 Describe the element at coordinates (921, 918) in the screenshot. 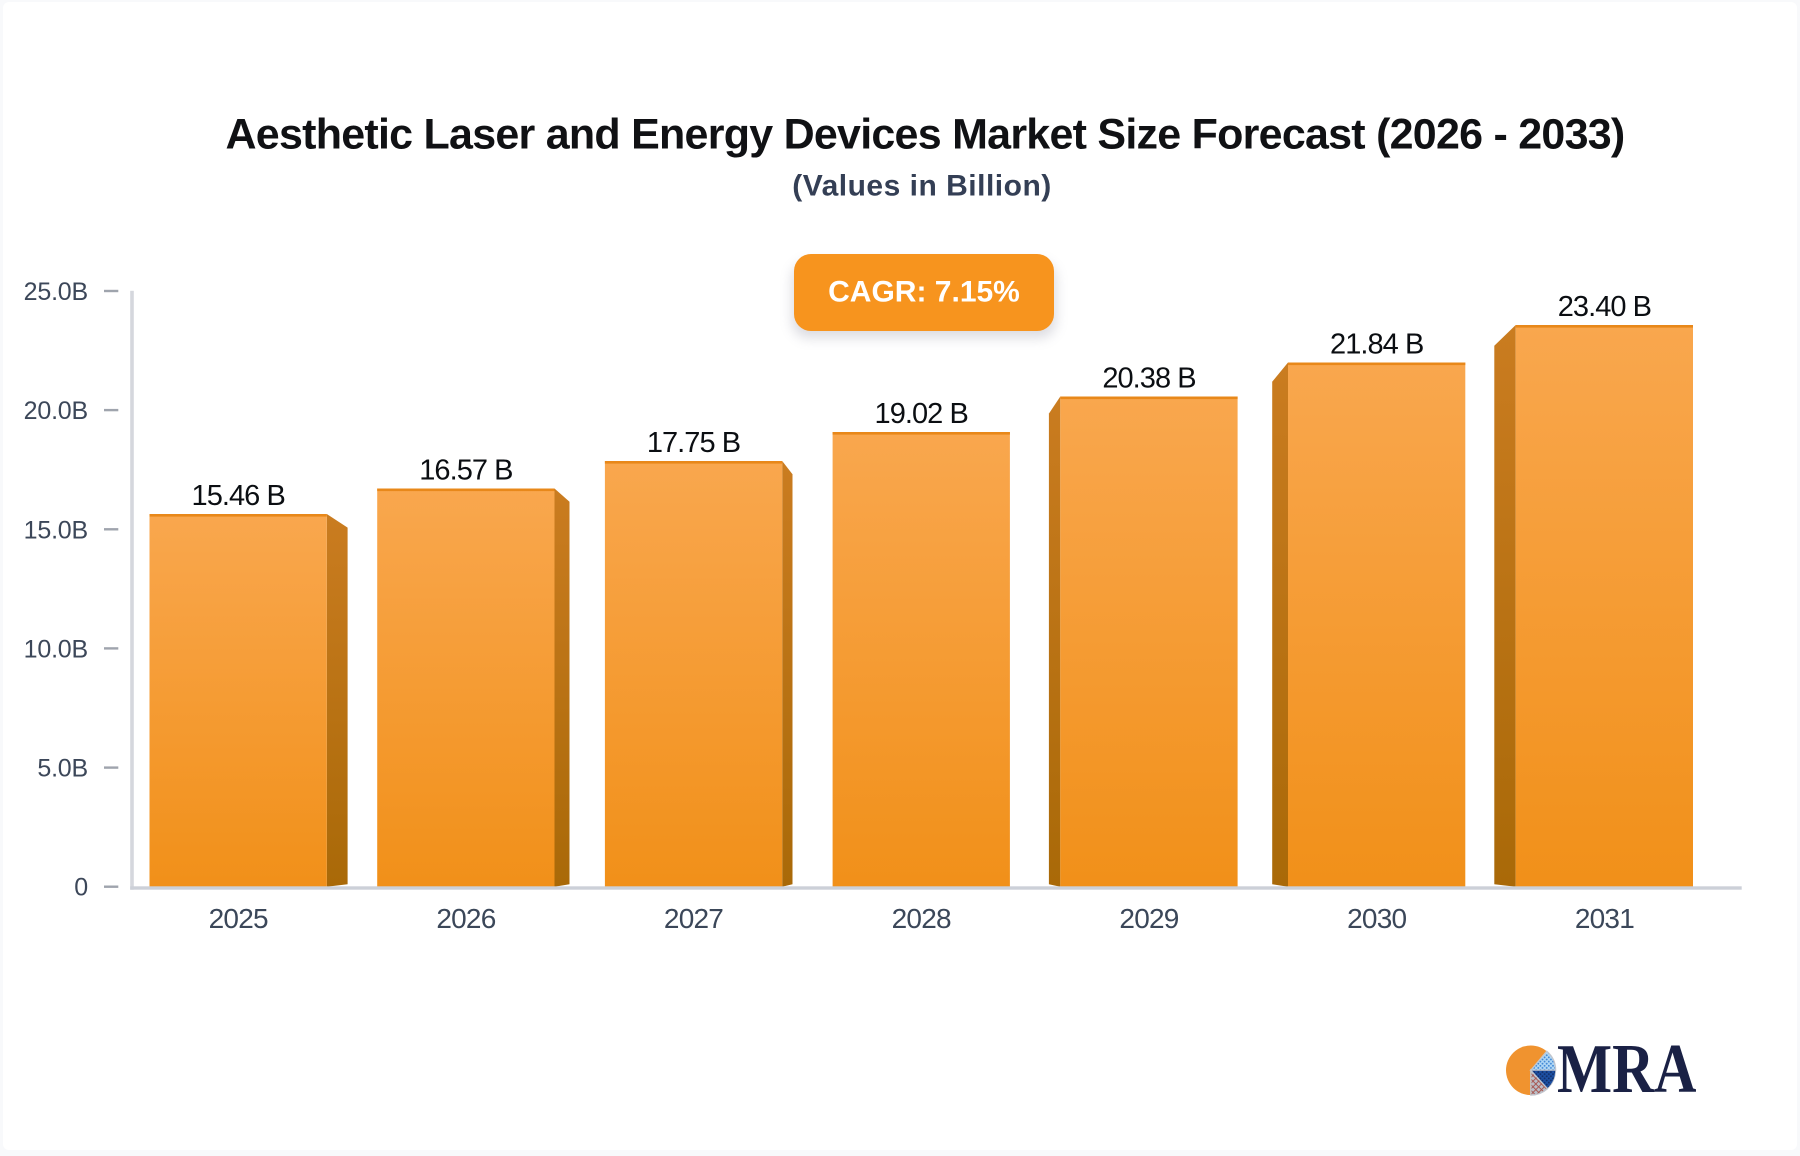

I see `svg-text: 2028` at that location.